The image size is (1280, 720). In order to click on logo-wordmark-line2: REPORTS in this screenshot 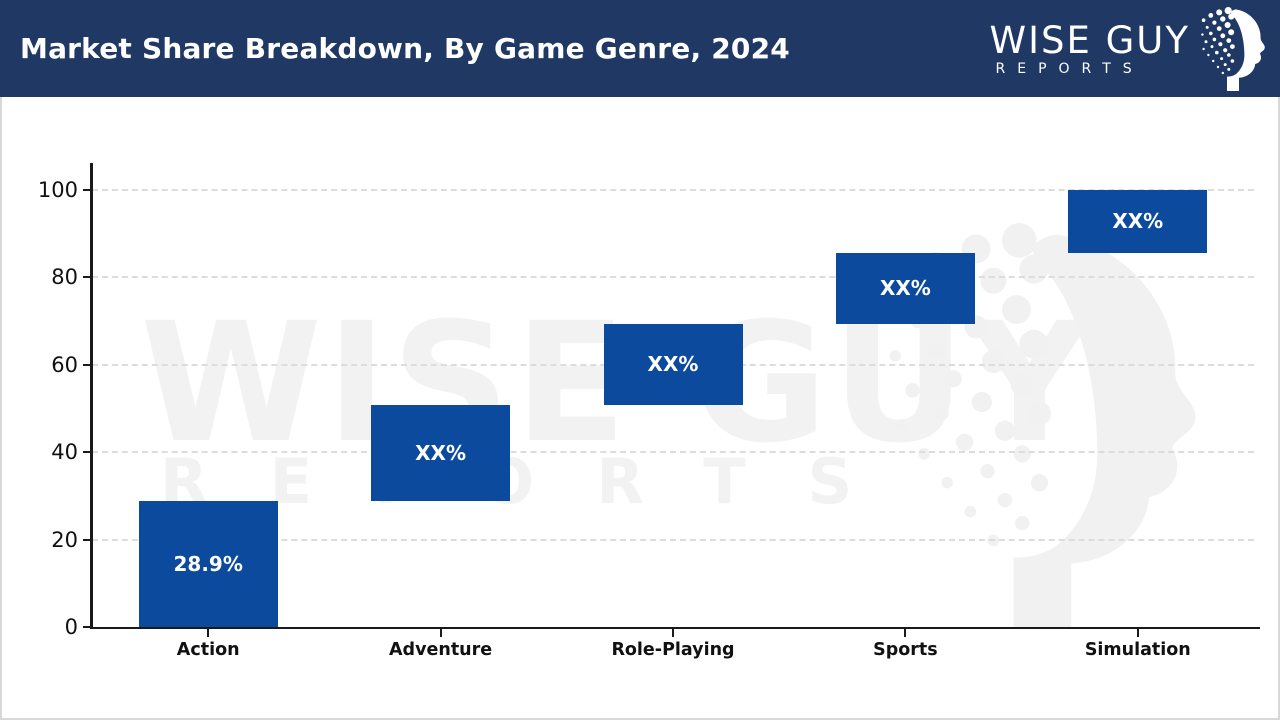, I will do `click(1069, 68)`.